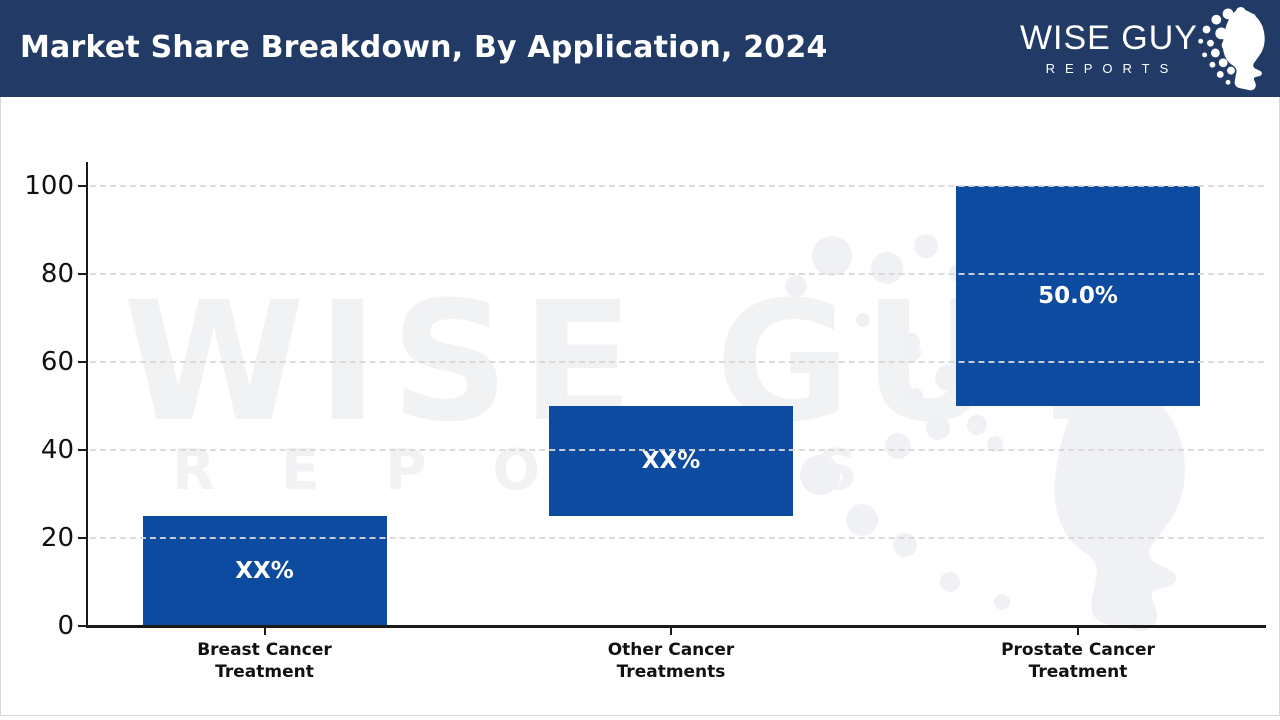 This screenshot has height=720, width=1280. I want to click on brand-logo-text: WISE GUY REPORTS, so click(1109, 47).